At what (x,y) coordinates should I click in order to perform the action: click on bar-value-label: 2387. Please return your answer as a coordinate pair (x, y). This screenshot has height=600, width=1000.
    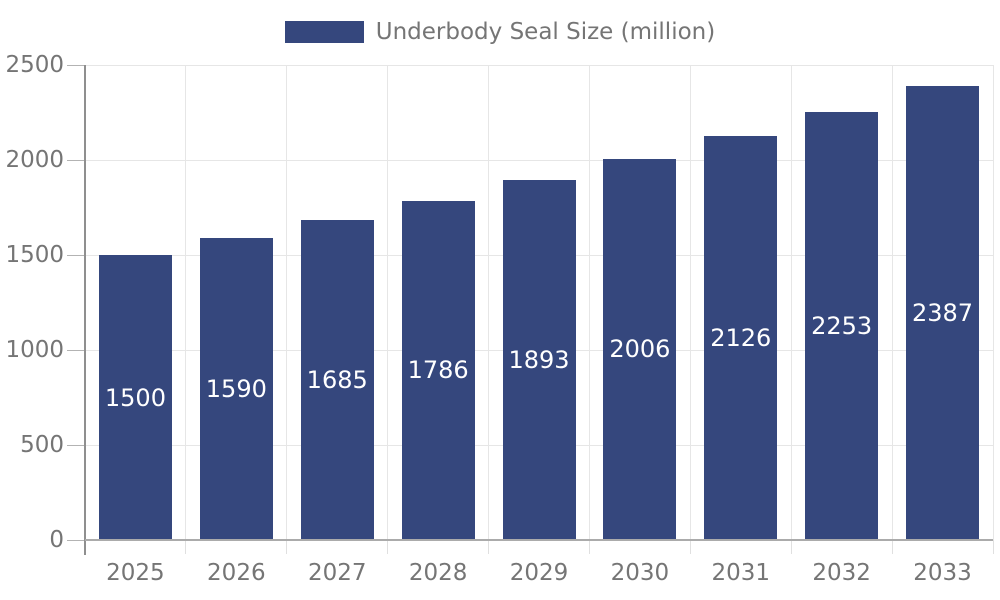
    Looking at the image, I should click on (943, 313).